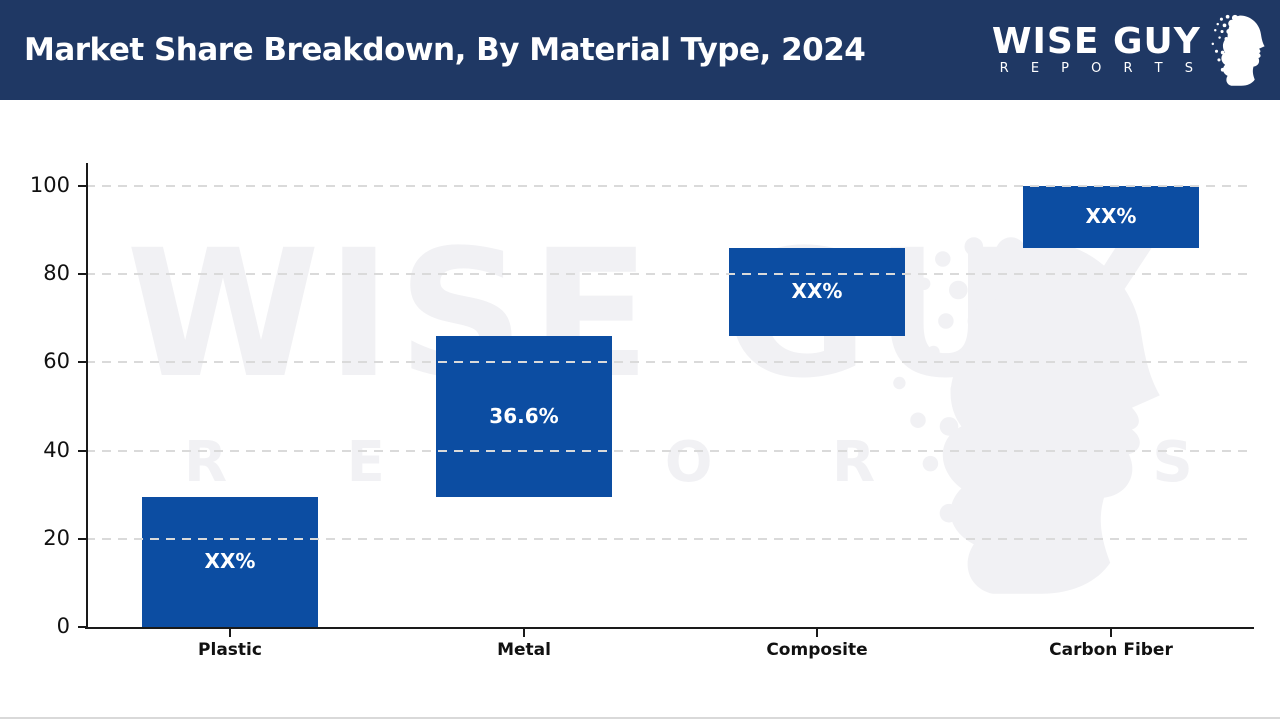 The width and height of the screenshot is (1280, 720). I want to click on y-tick-label-100: 100, so click(49, 185).